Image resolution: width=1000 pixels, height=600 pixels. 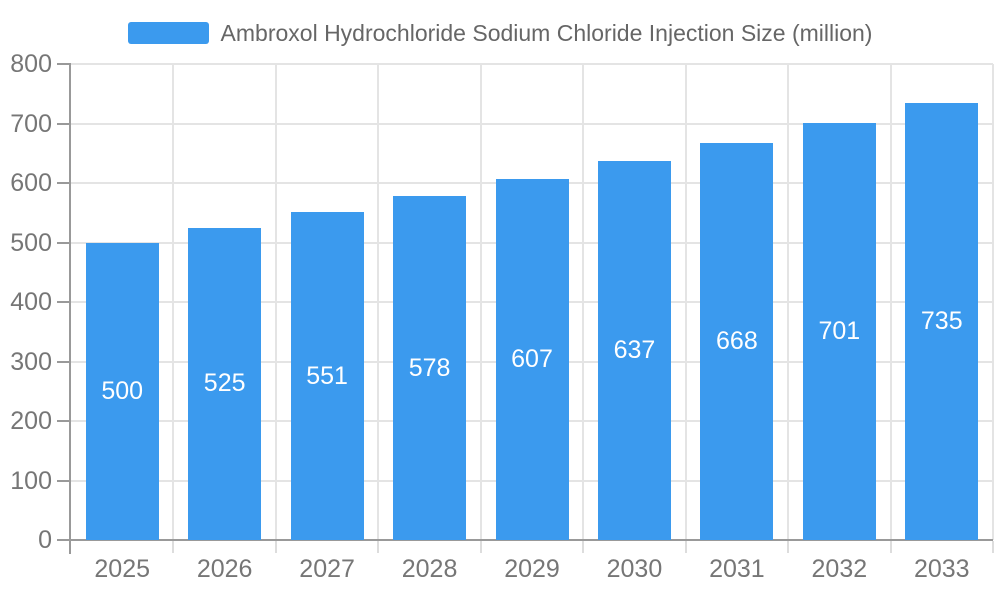 I want to click on bar-value-label: 735, so click(x=941, y=320).